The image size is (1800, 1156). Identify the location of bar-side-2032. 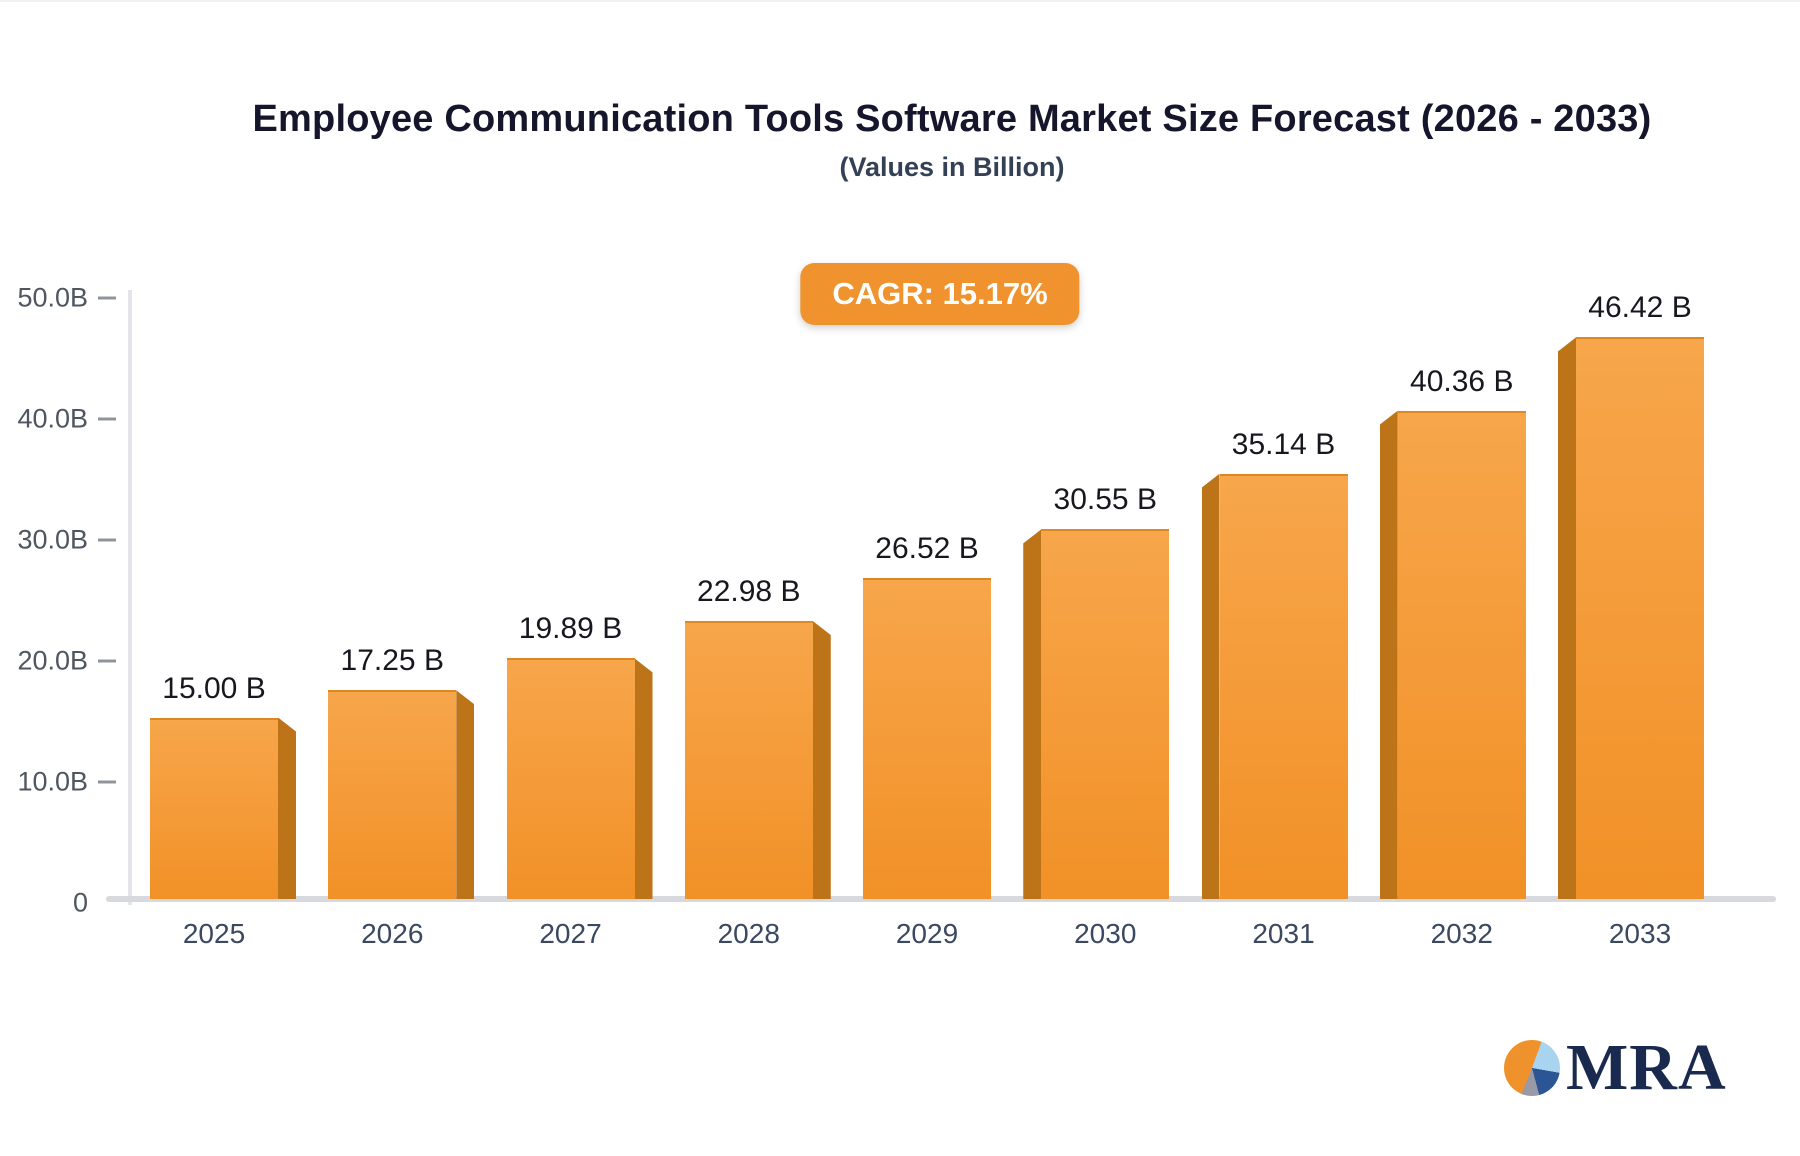
(1388, 654).